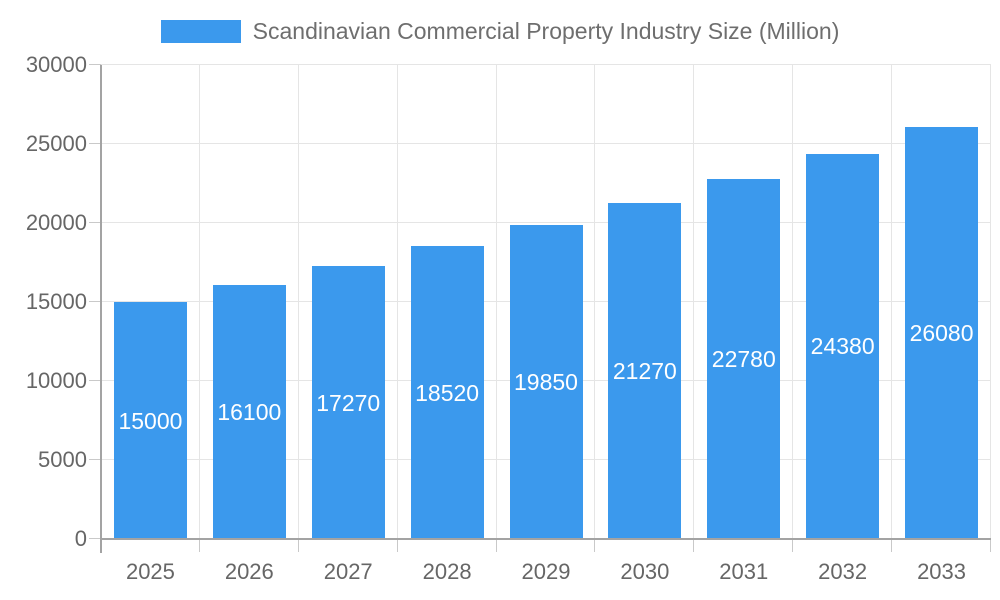 The image size is (1000, 600). I want to click on bar-value-label: 24380, so click(842, 346).